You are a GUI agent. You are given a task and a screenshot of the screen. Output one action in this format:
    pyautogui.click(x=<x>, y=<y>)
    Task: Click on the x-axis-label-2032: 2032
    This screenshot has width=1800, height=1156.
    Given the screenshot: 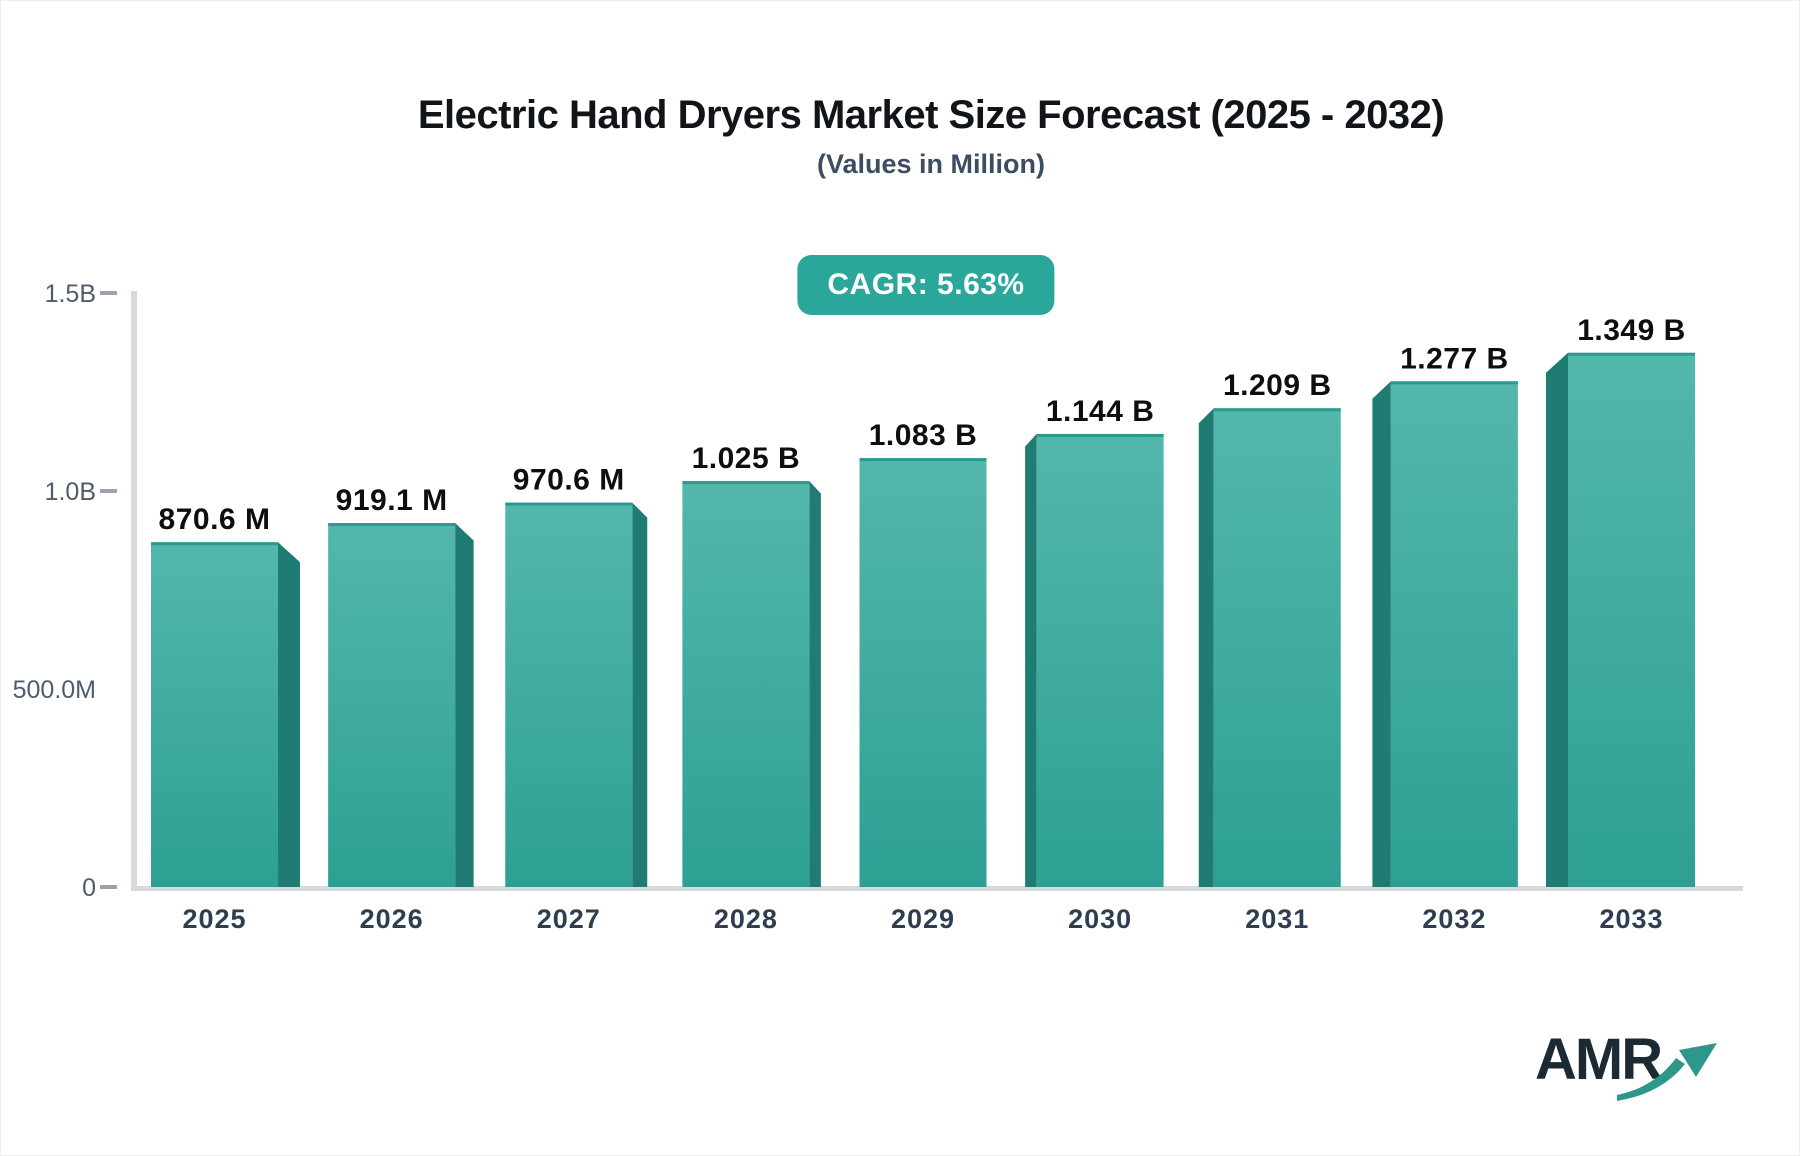 What is the action you would take?
    pyautogui.click(x=1454, y=919)
    